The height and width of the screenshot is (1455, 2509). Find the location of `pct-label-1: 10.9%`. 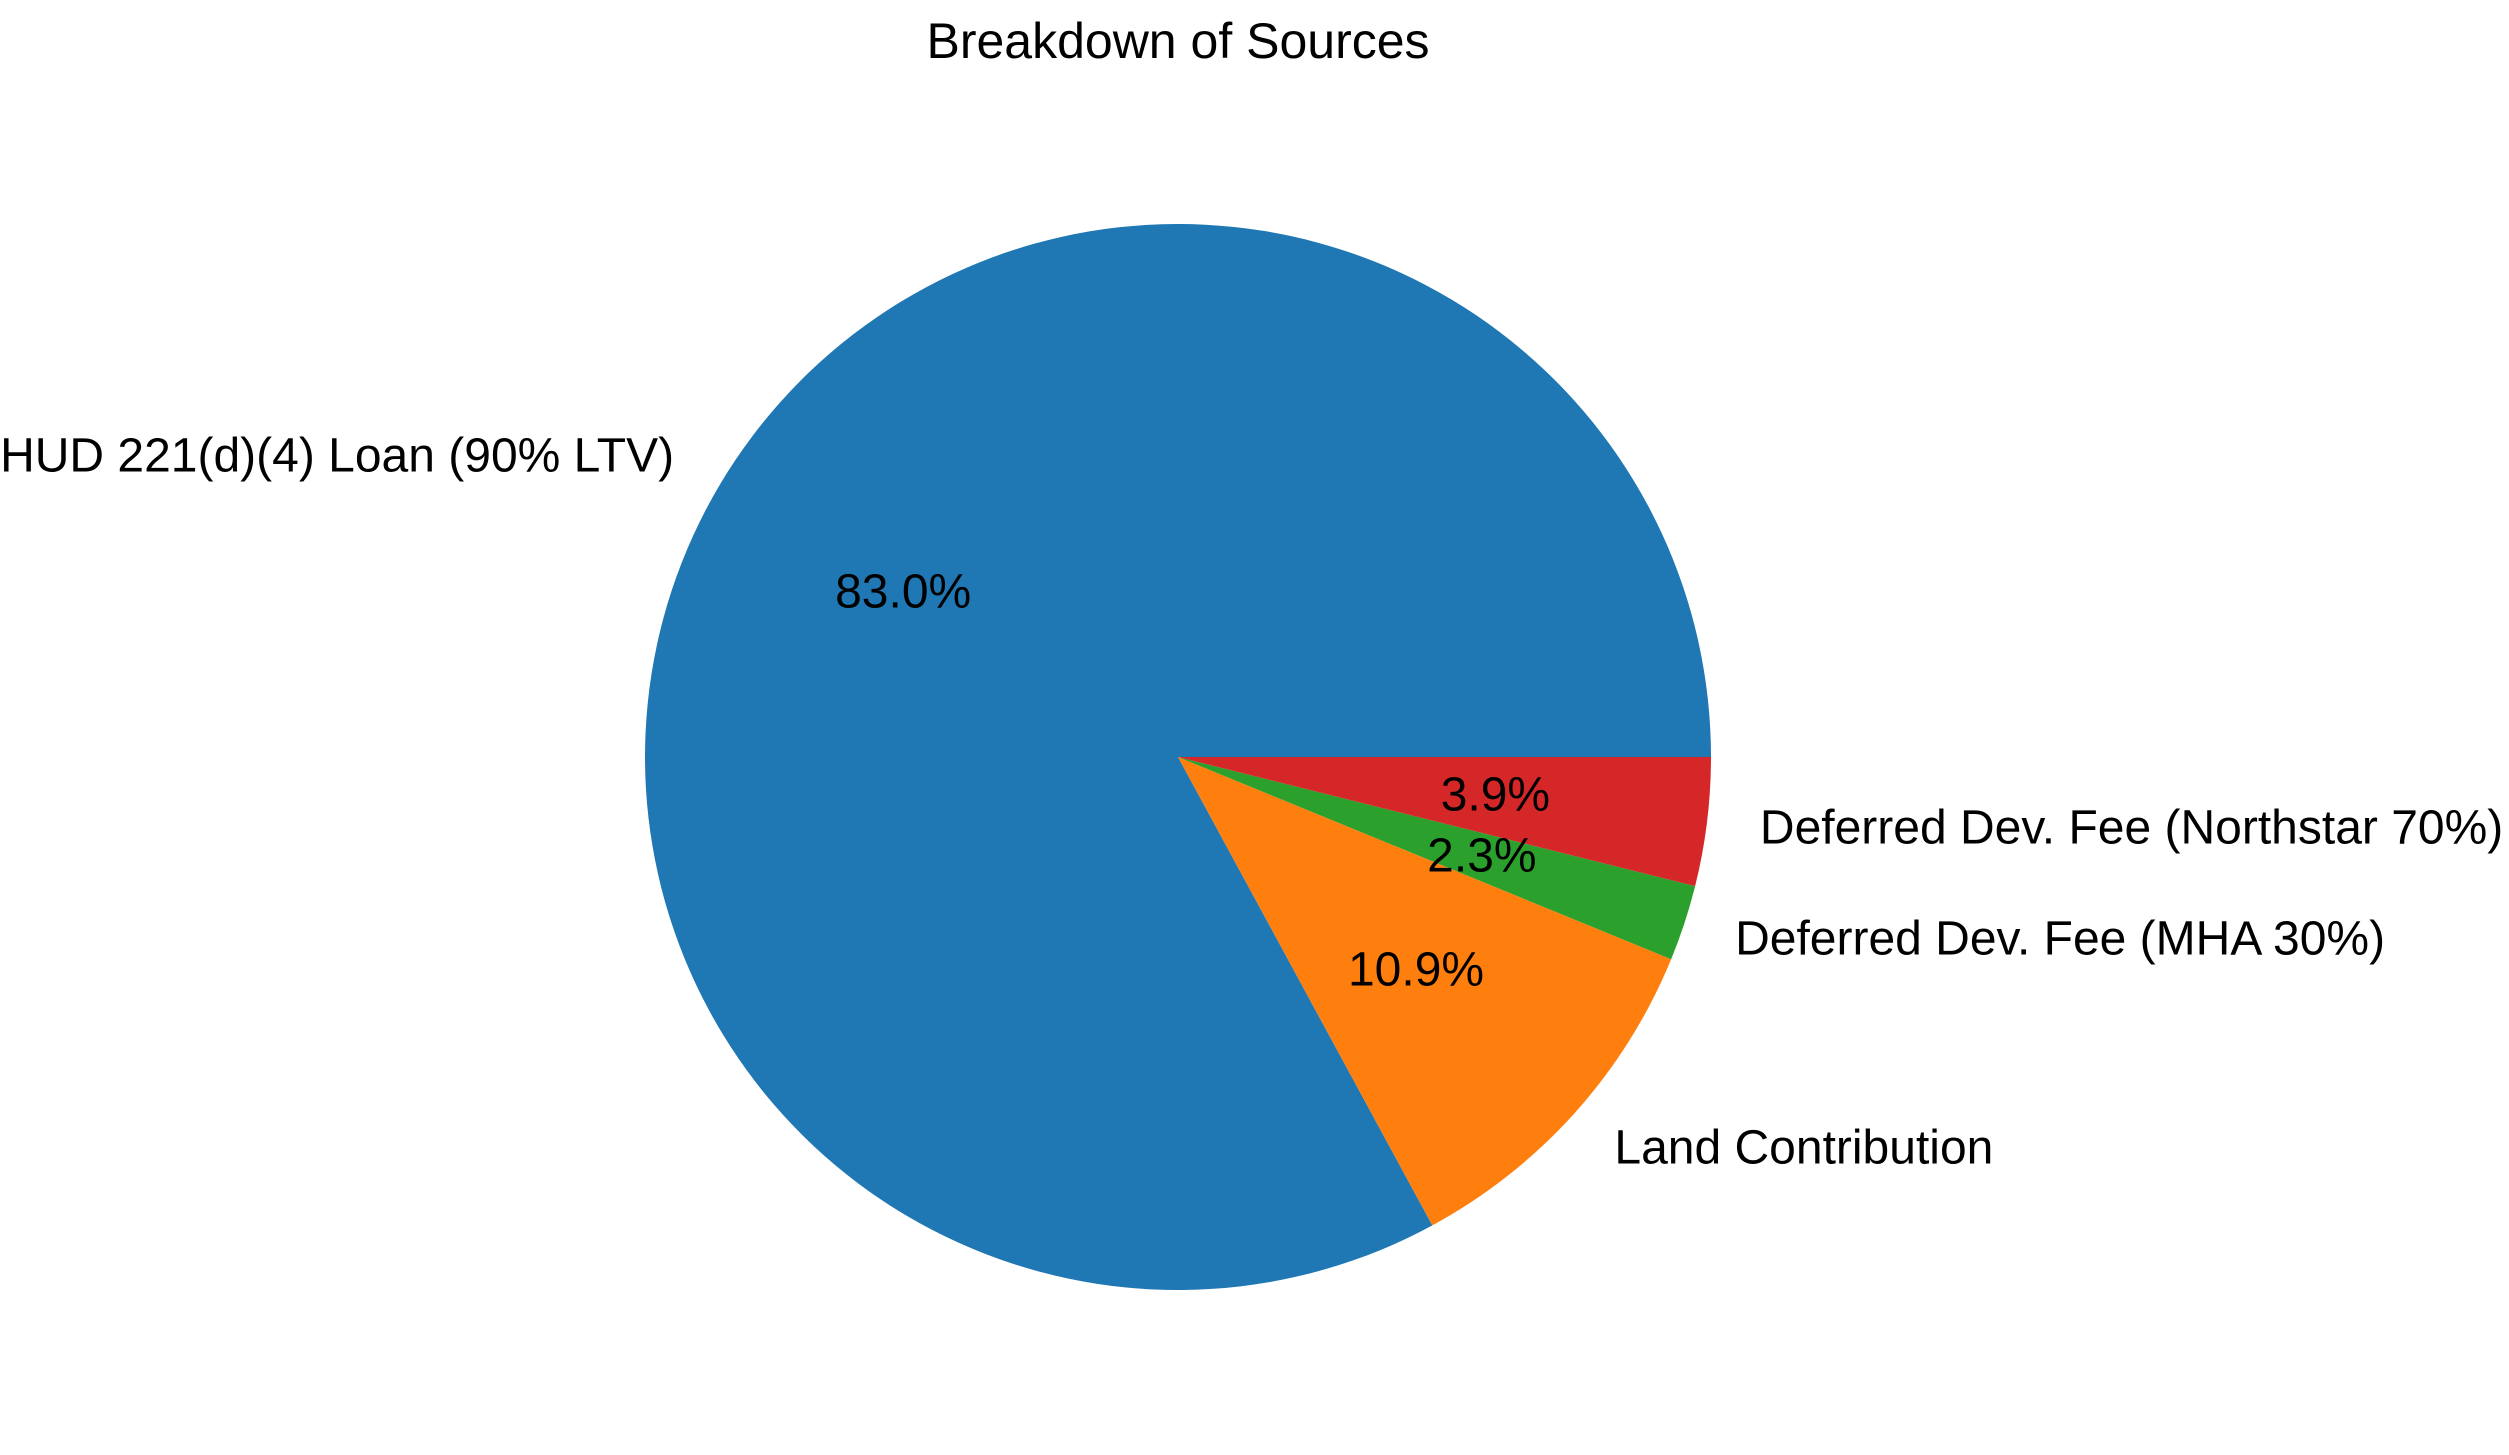

pct-label-1: 10.9% is located at coordinates (1416, 970).